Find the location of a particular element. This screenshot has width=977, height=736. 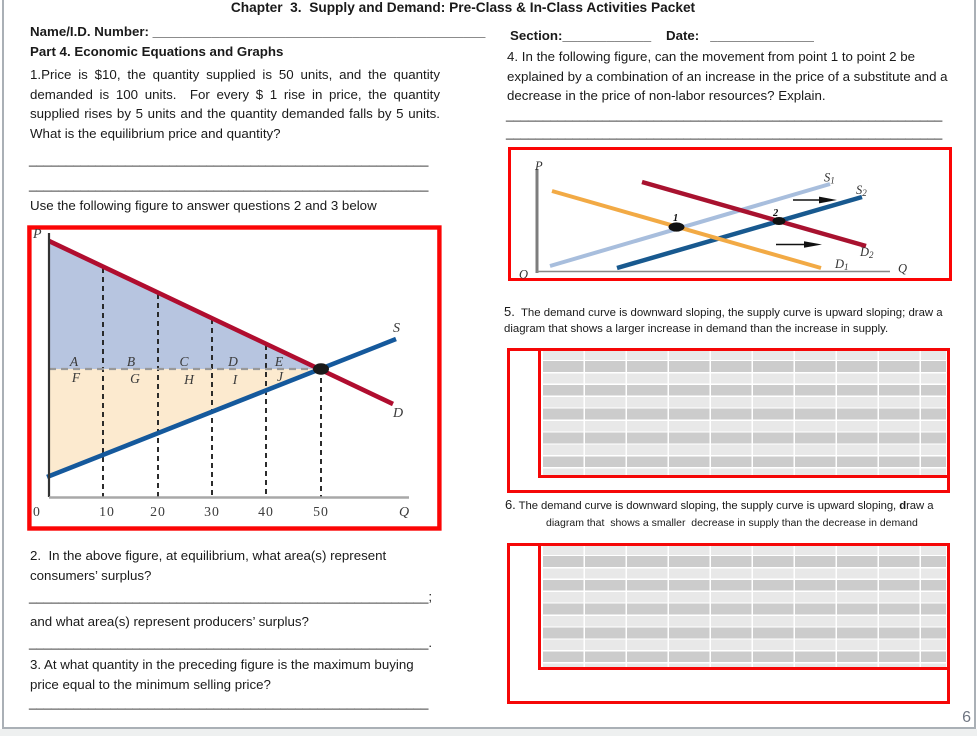

svg-text: J is located at coordinates (280, 376).